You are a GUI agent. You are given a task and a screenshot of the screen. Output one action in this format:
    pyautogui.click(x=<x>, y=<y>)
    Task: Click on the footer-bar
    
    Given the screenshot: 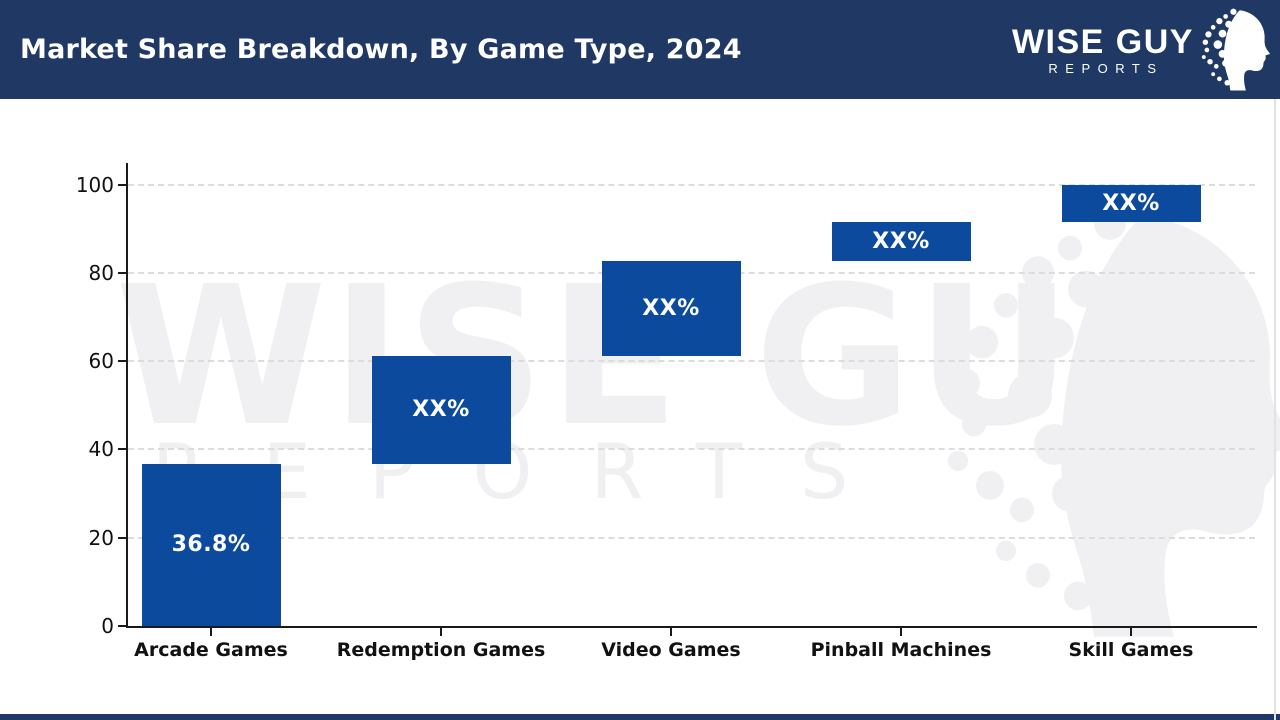 What is the action you would take?
    pyautogui.click(x=640, y=717)
    